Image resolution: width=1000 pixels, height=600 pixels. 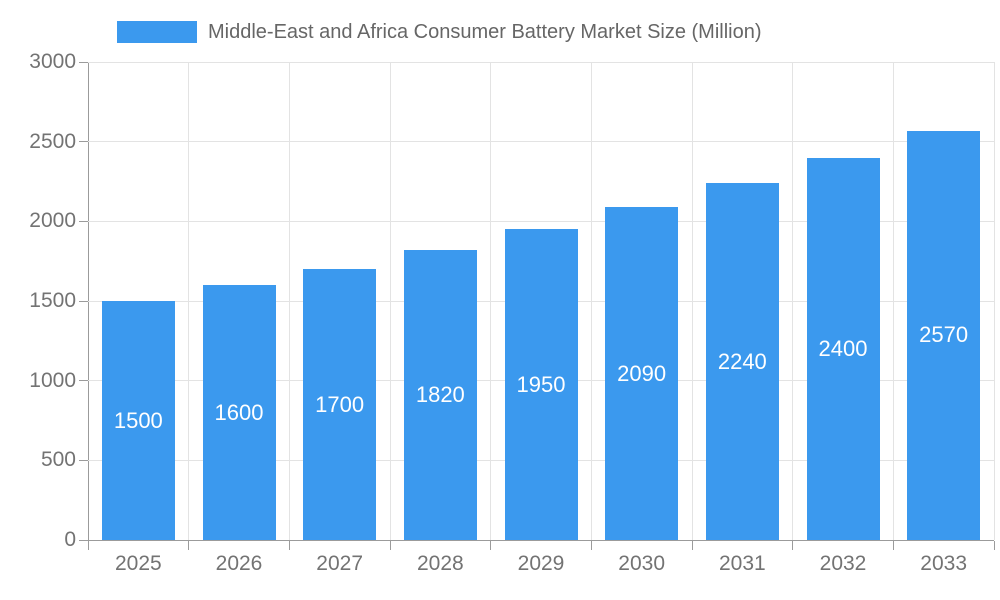 What do you see at coordinates (239, 563) in the screenshot?
I see `x-tick-label: 2026` at bounding box center [239, 563].